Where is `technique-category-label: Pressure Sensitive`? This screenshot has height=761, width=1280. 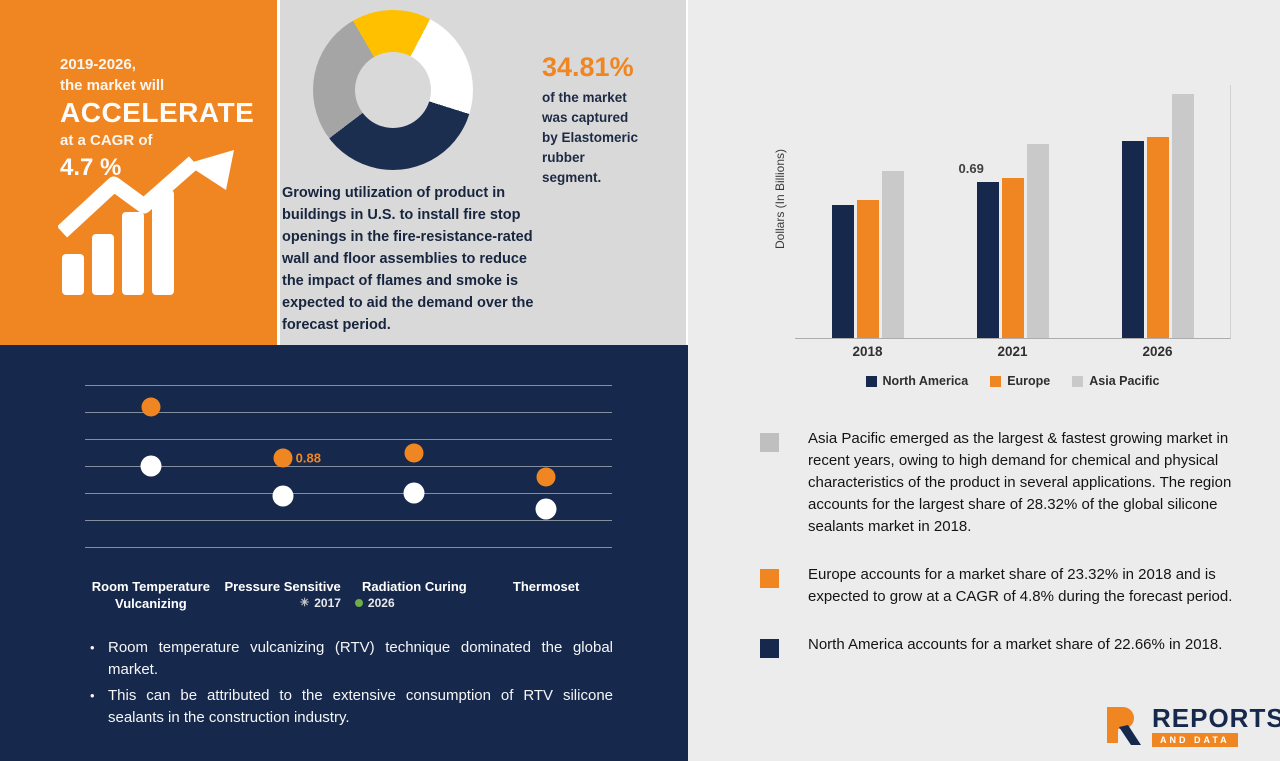 technique-category-label: Pressure Sensitive is located at coordinates (282, 586).